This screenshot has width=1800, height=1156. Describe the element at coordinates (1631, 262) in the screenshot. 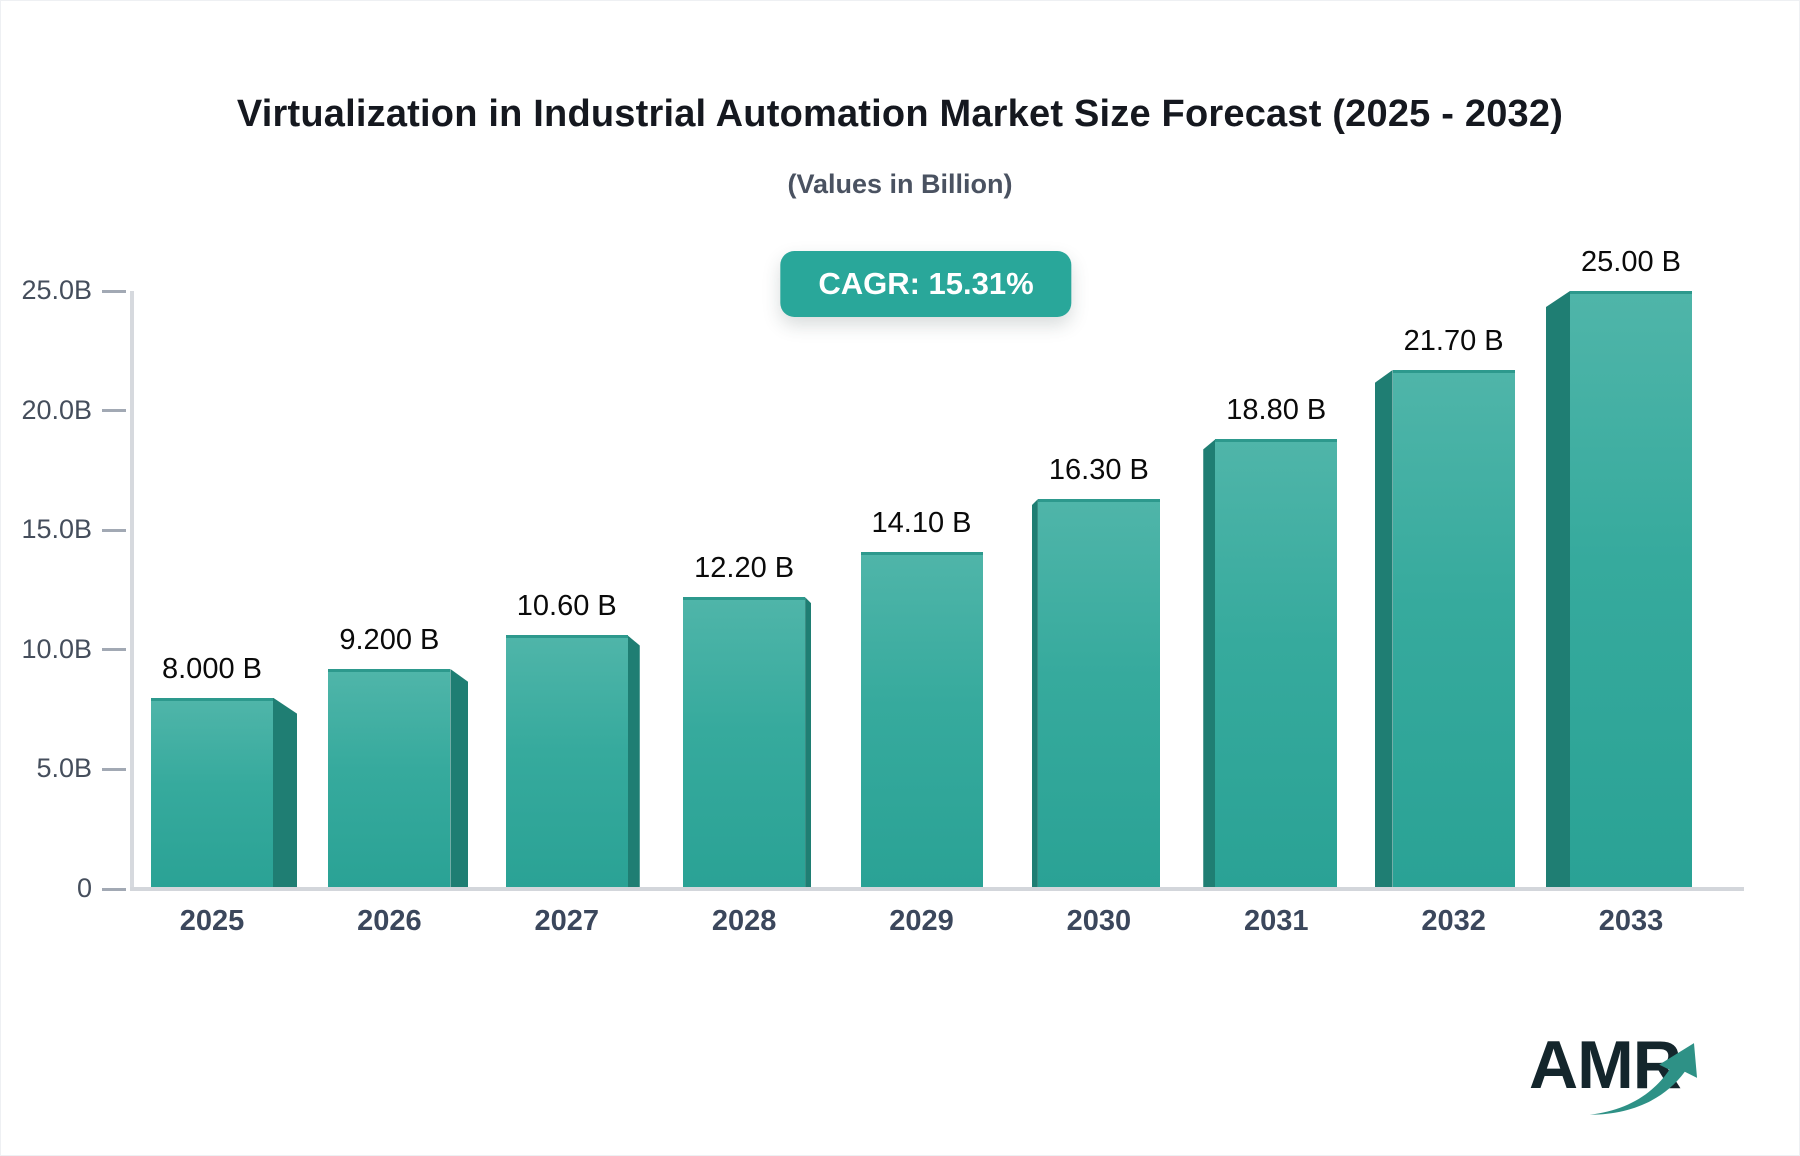

I see `bar-value-label: 25.00 B` at that location.